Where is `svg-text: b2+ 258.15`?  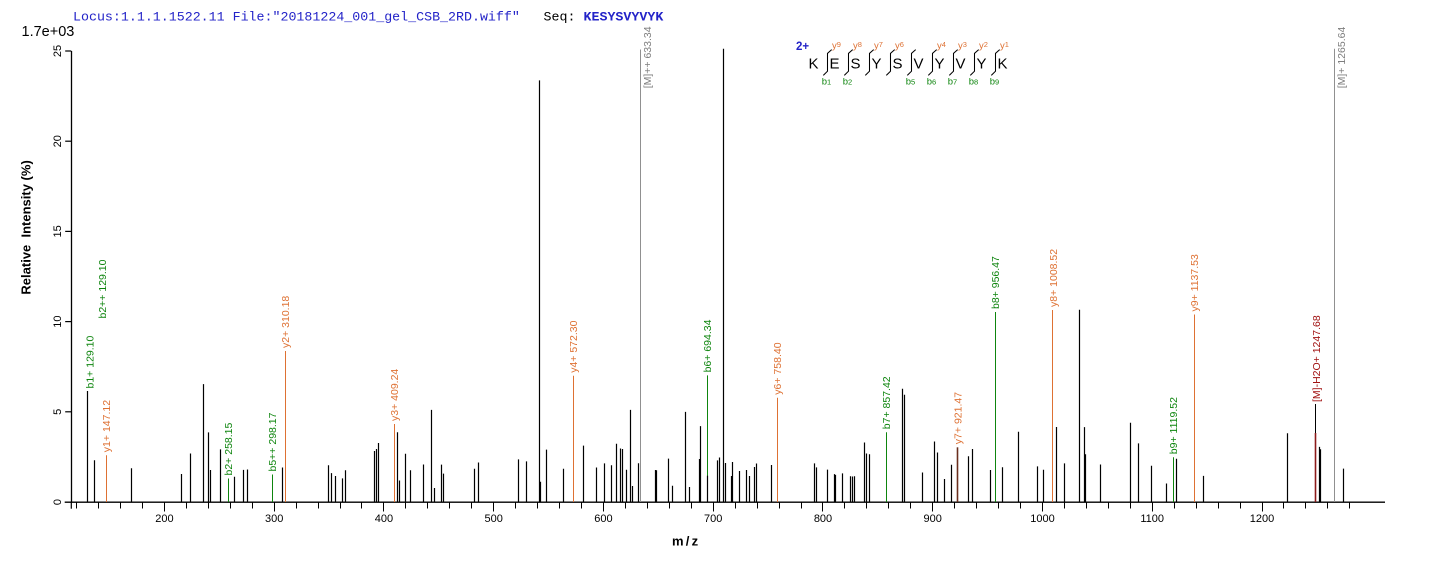
svg-text: b2+ 258.15 is located at coordinates (229, 448).